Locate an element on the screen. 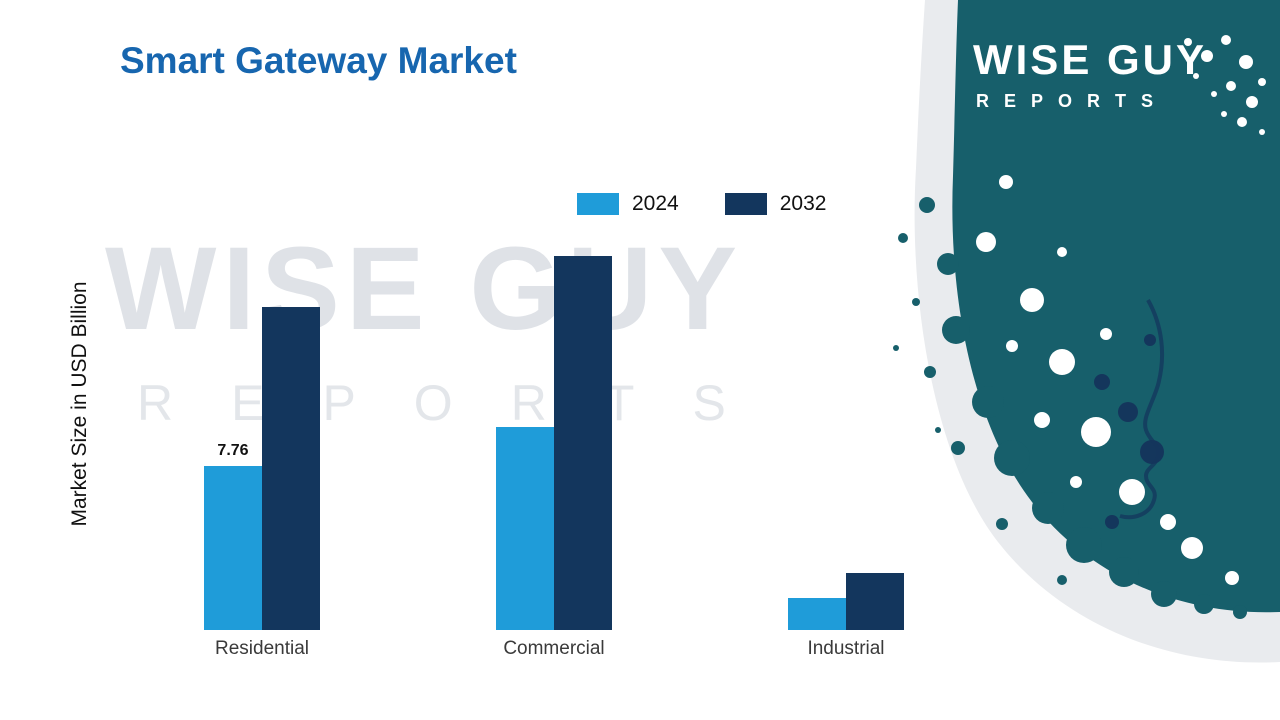 The height and width of the screenshot is (720, 1280). bar-residential-2032 is located at coordinates (291, 468).